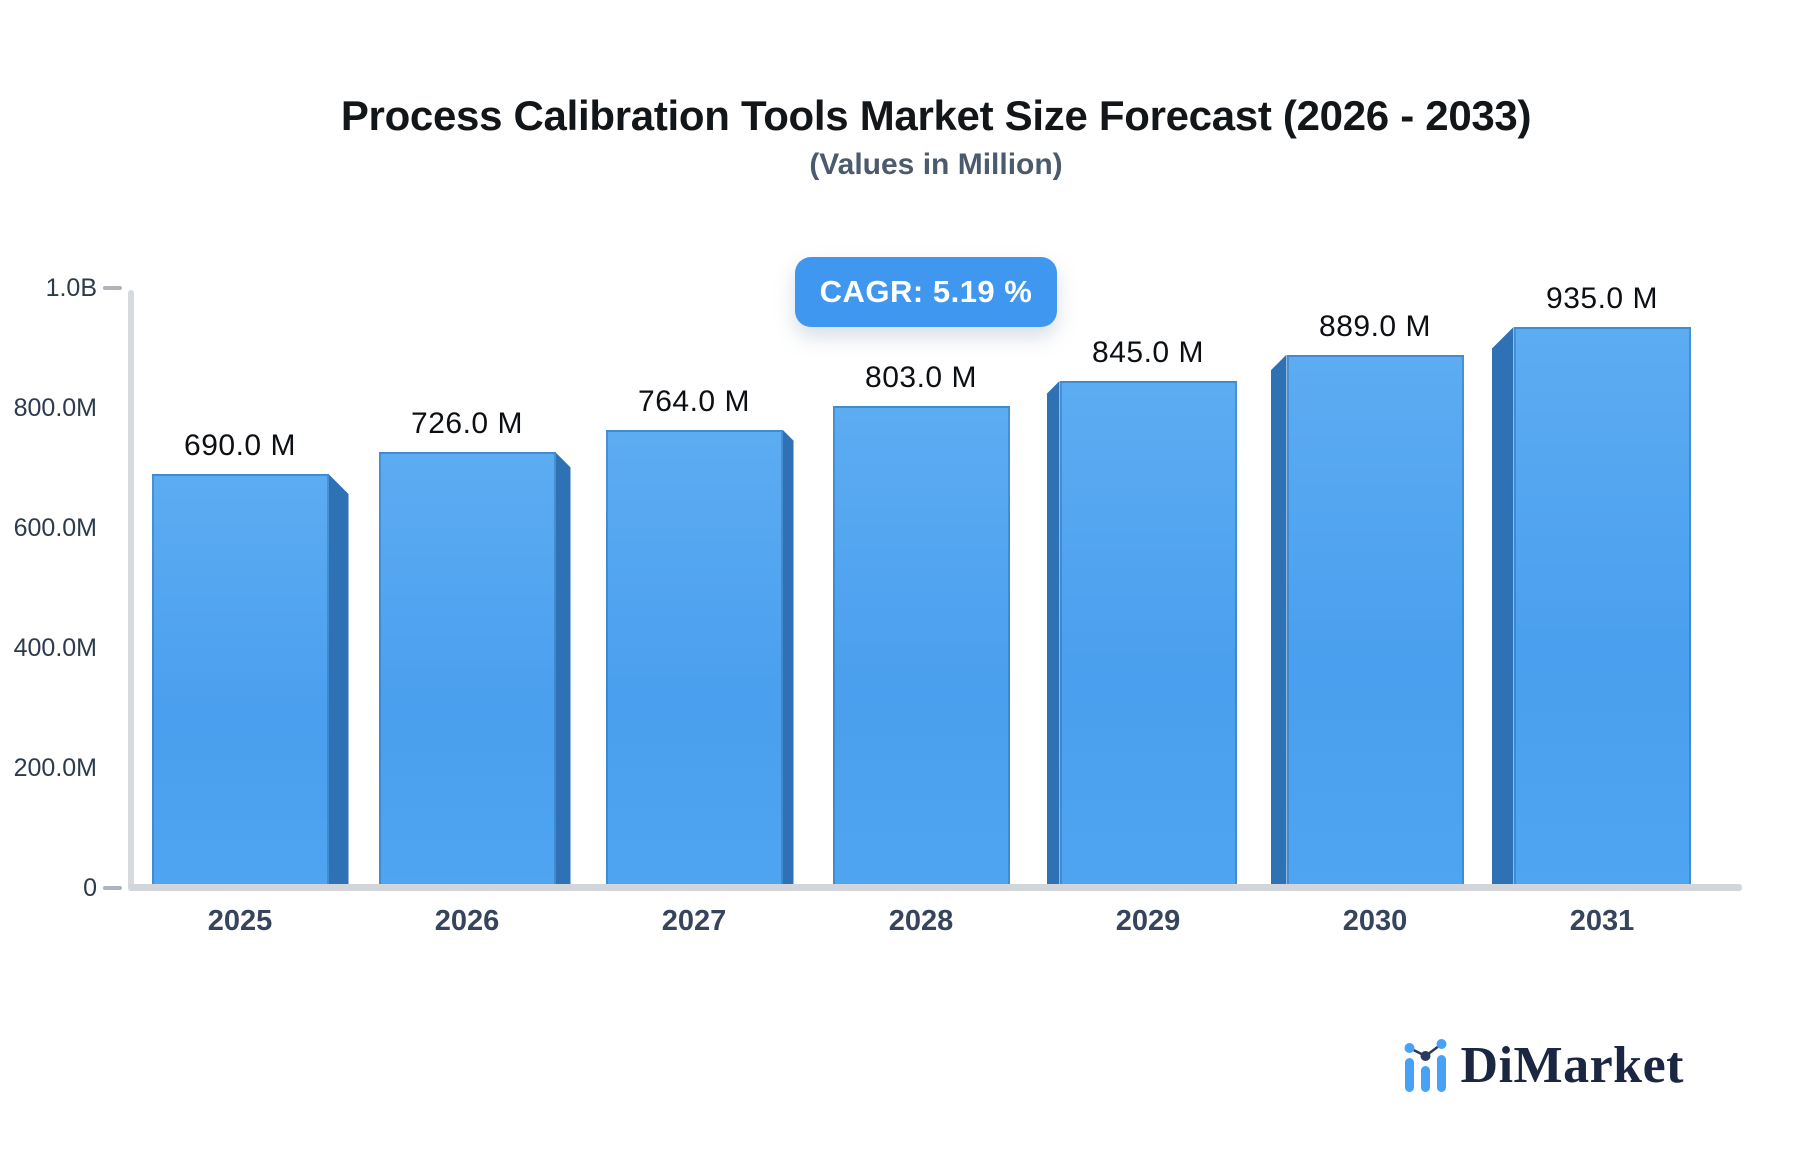 The width and height of the screenshot is (1800, 1156). Describe the element at coordinates (1375, 326) in the screenshot. I see `bar-value-label: 889.0 M` at that location.